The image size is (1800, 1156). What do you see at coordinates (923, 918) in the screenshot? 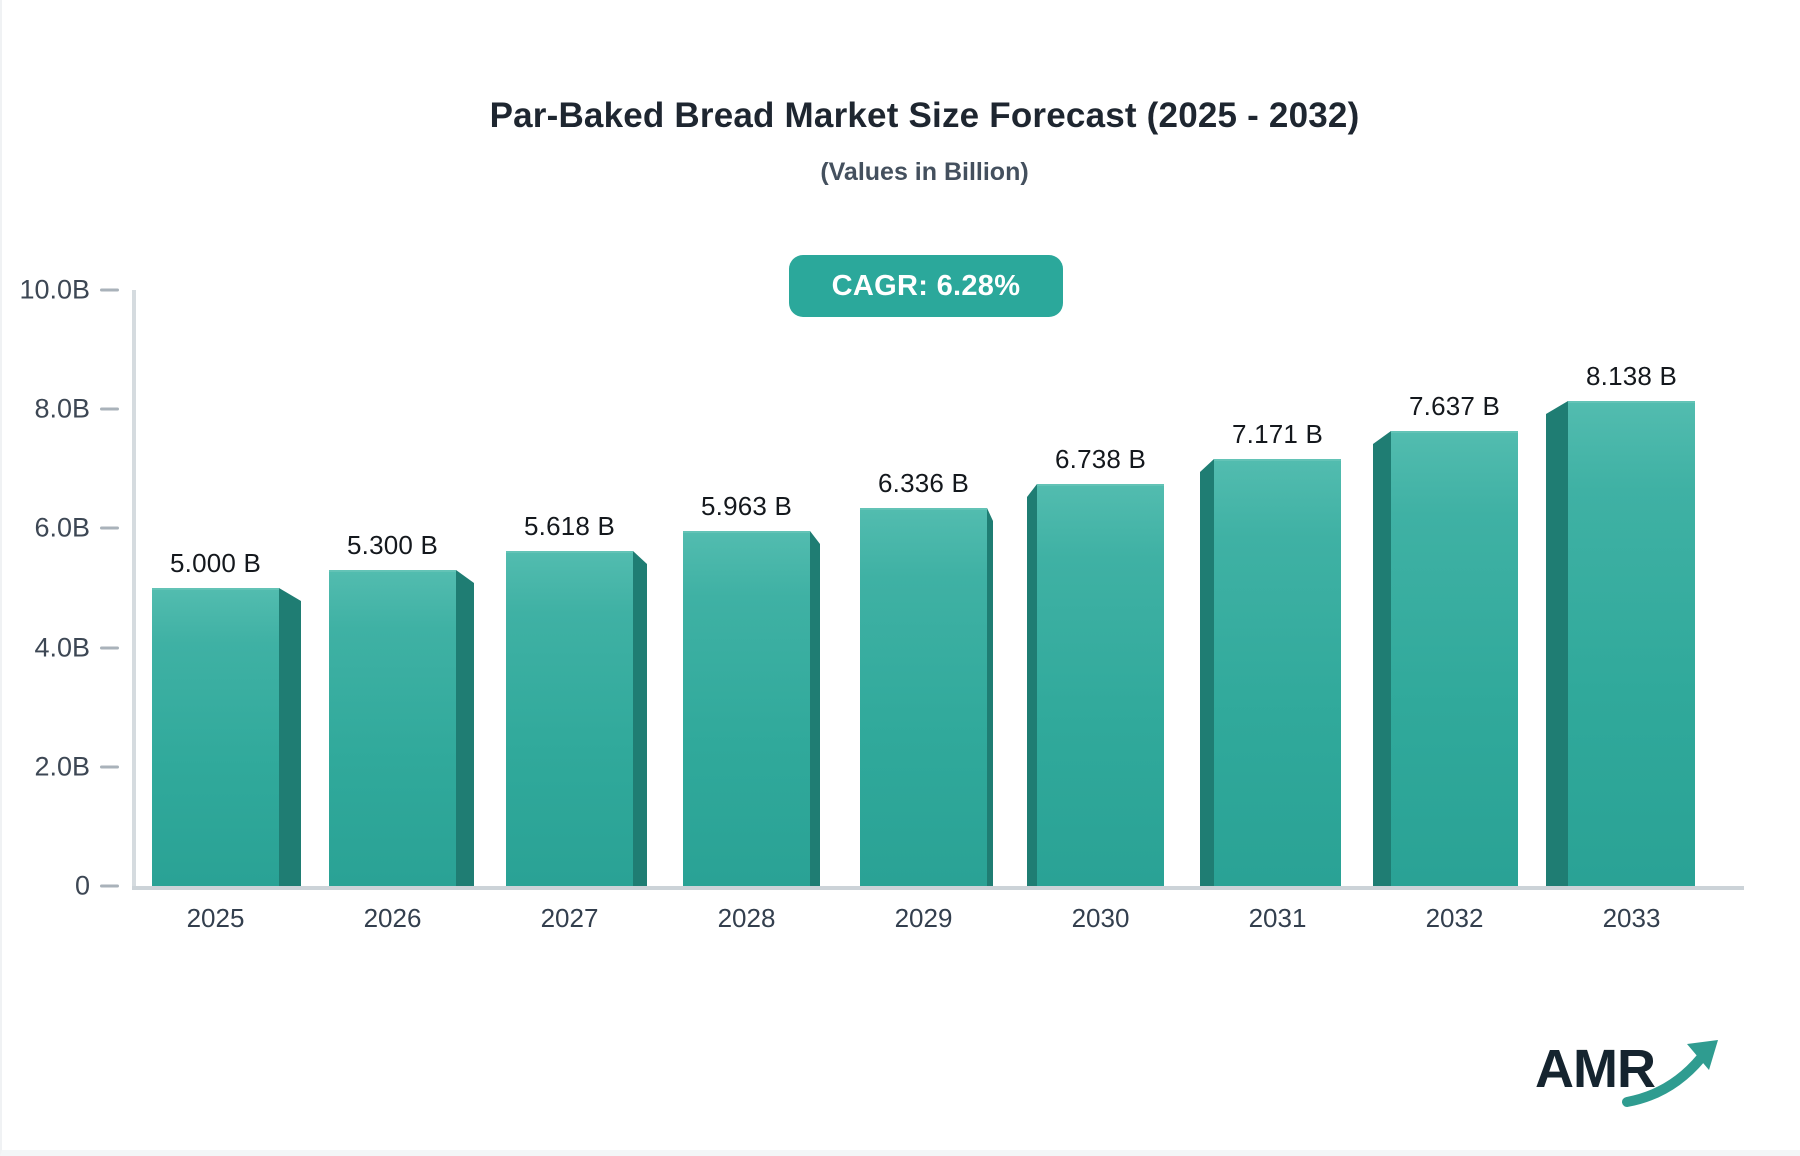
I see `x-axis-year-label: 2029` at bounding box center [923, 918].